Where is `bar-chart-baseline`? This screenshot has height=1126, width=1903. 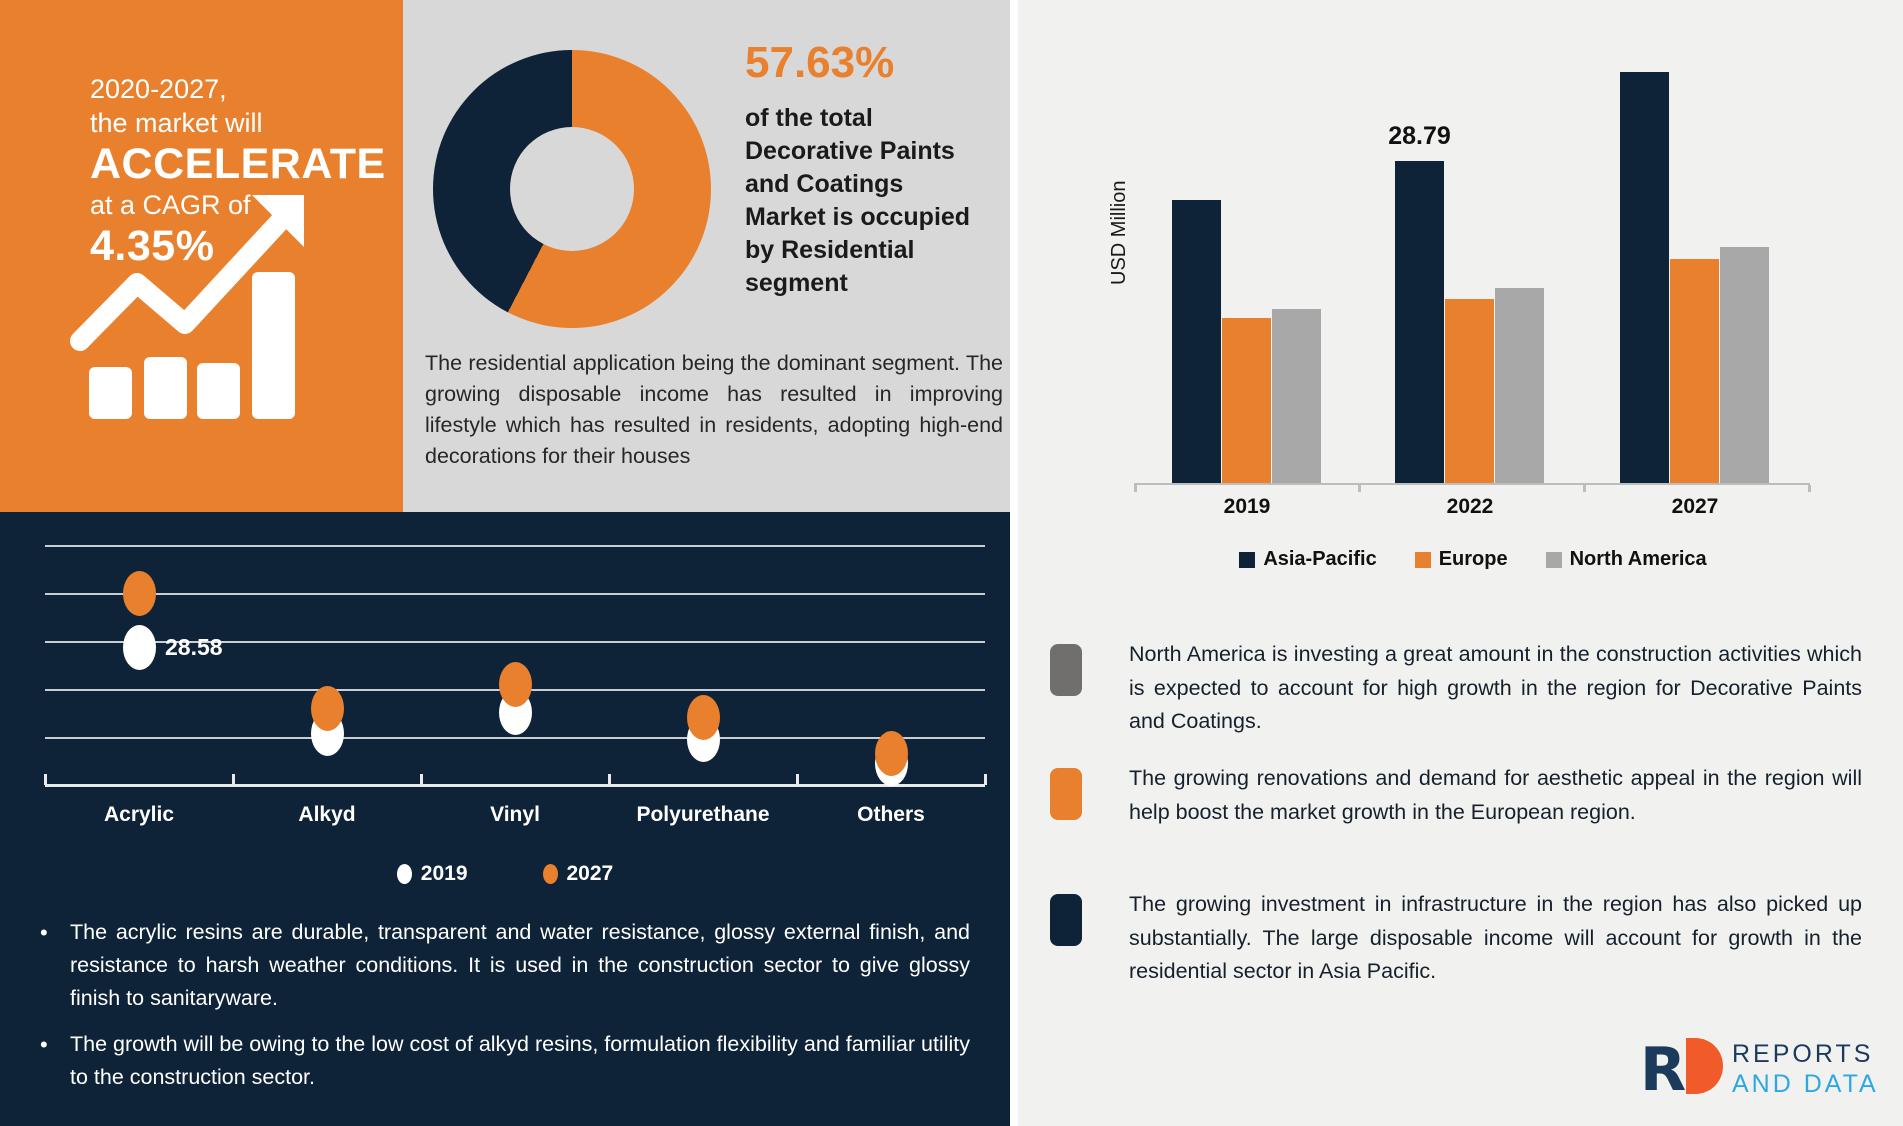
bar-chart-baseline is located at coordinates (1472, 483).